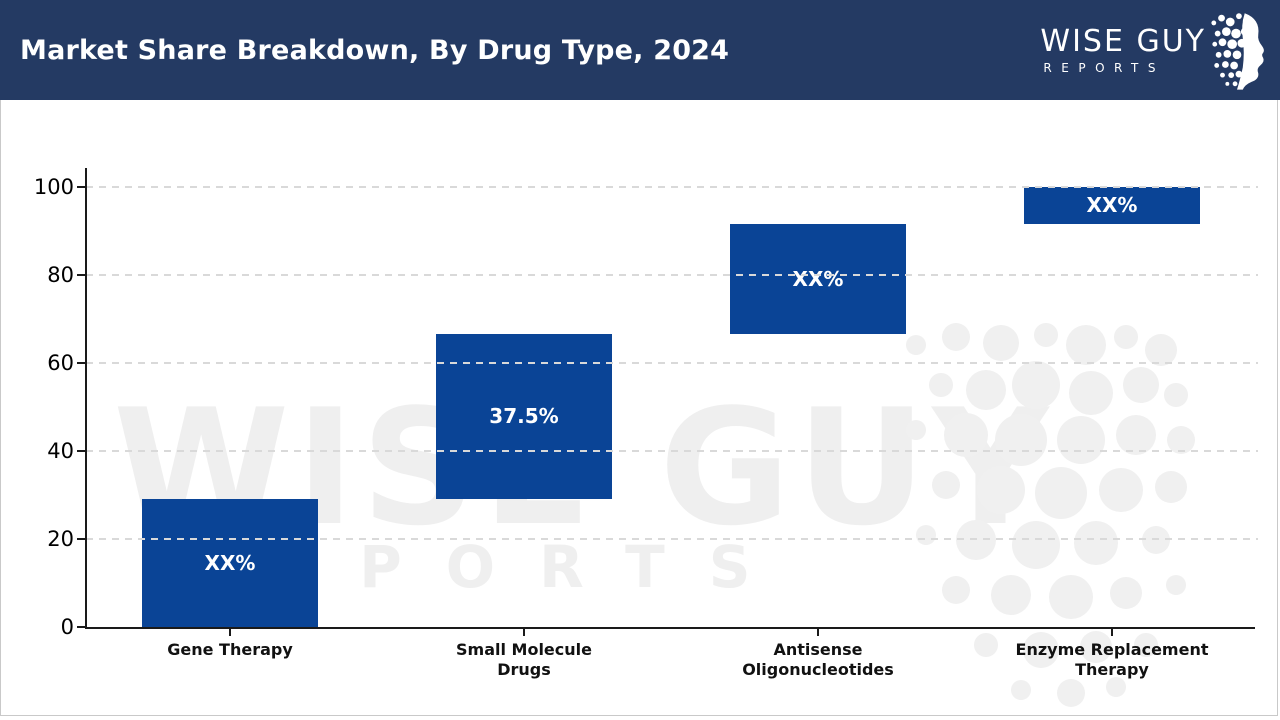 The image size is (1280, 720). I want to click on category-label: Small Molecule Drugs, so click(524, 660).